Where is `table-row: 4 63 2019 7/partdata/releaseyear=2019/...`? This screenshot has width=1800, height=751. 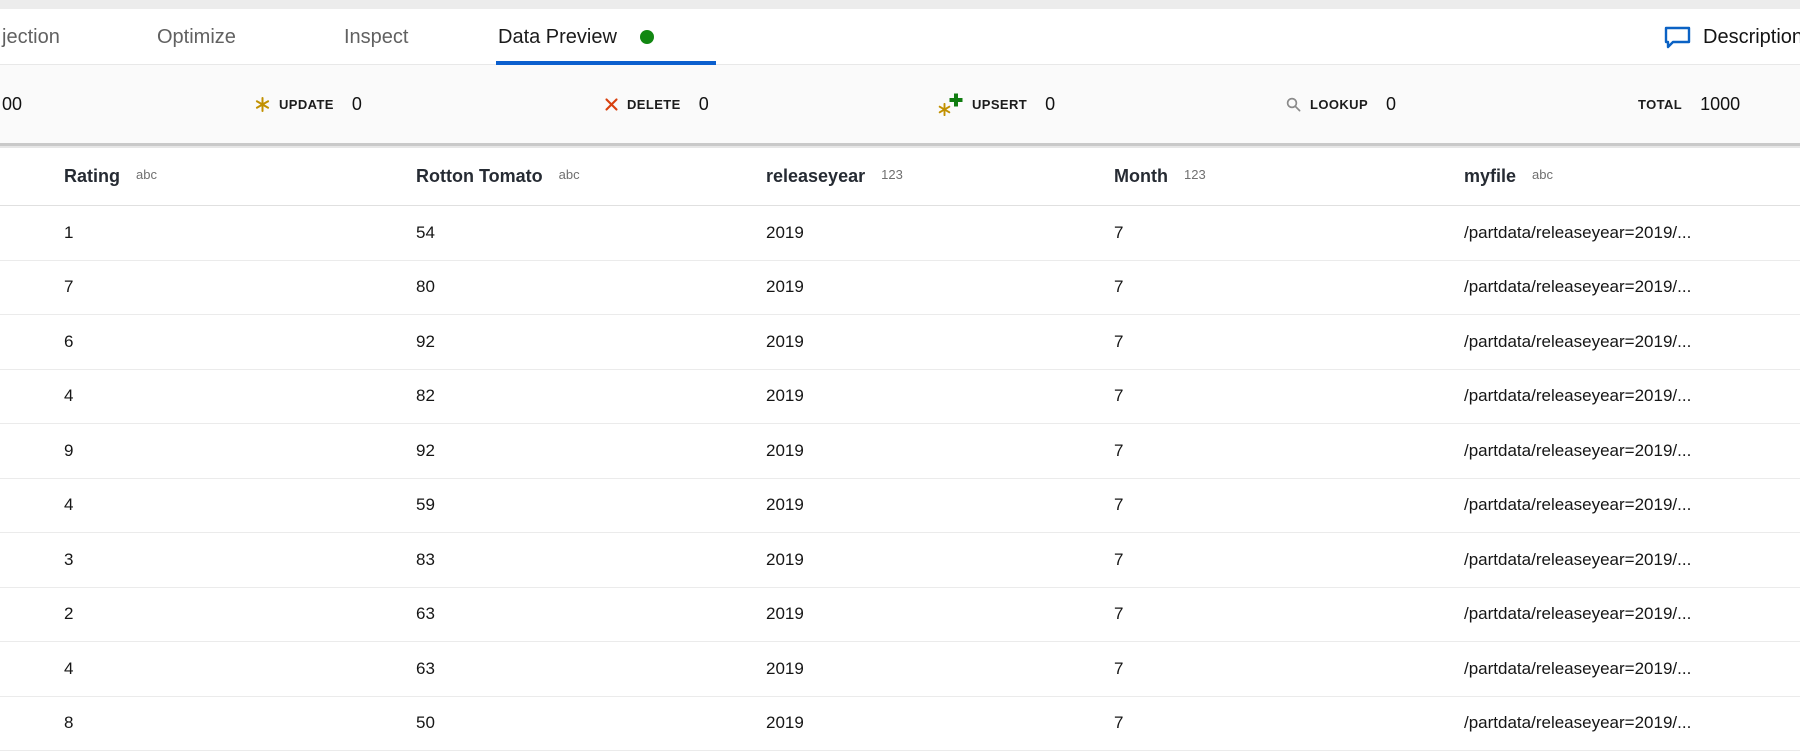
table-row: 4 63 2019 7/partdata/releaseyear=2019/... is located at coordinates (900, 669).